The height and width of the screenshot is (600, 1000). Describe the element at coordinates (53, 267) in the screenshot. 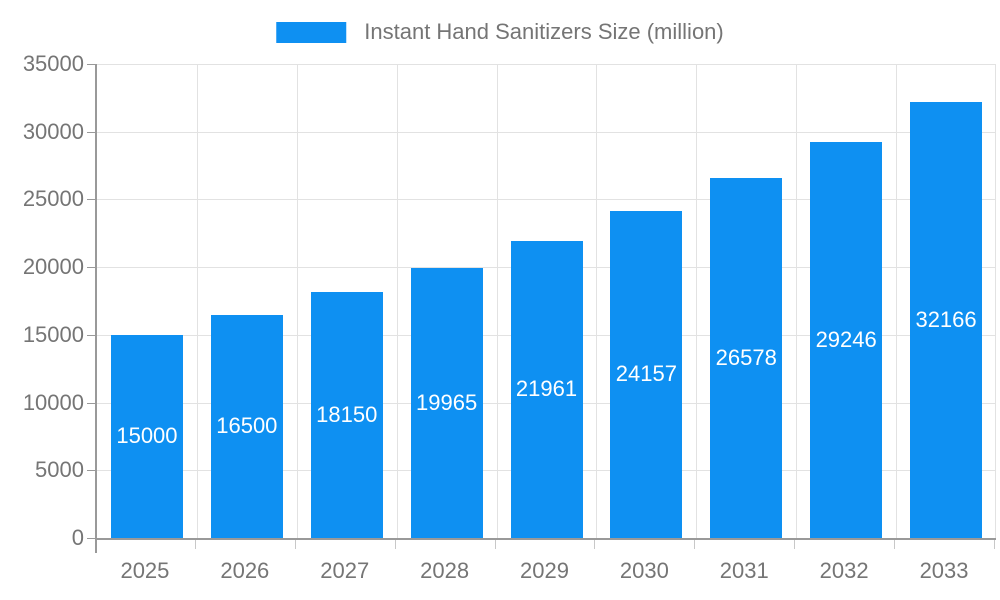

I see `y-axis-label: 20000` at that location.